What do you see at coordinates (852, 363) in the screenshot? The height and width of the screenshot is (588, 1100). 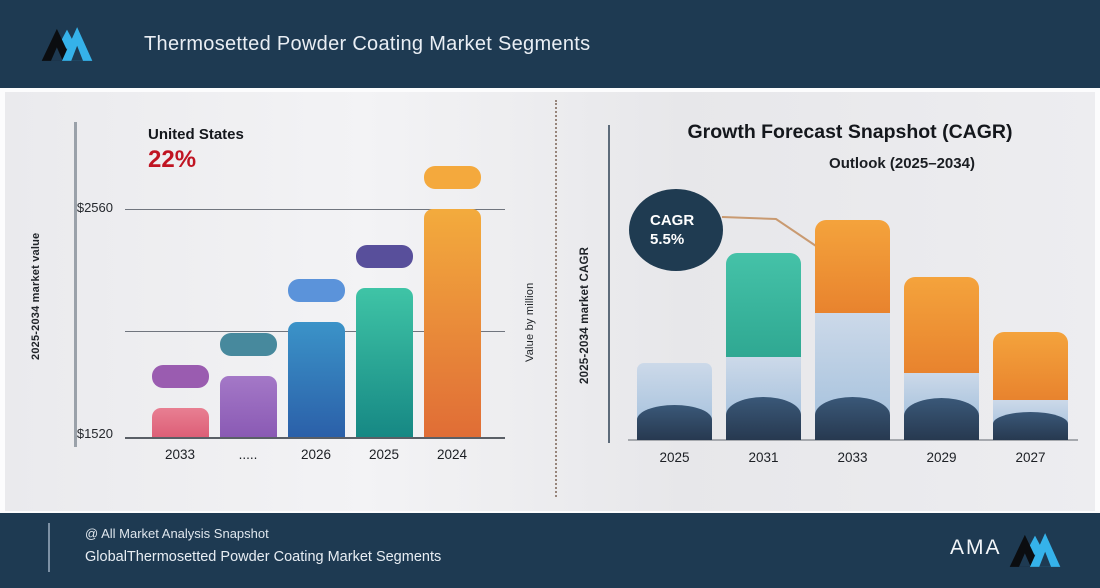 I see `stack-segment-middle` at bounding box center [852, 363].